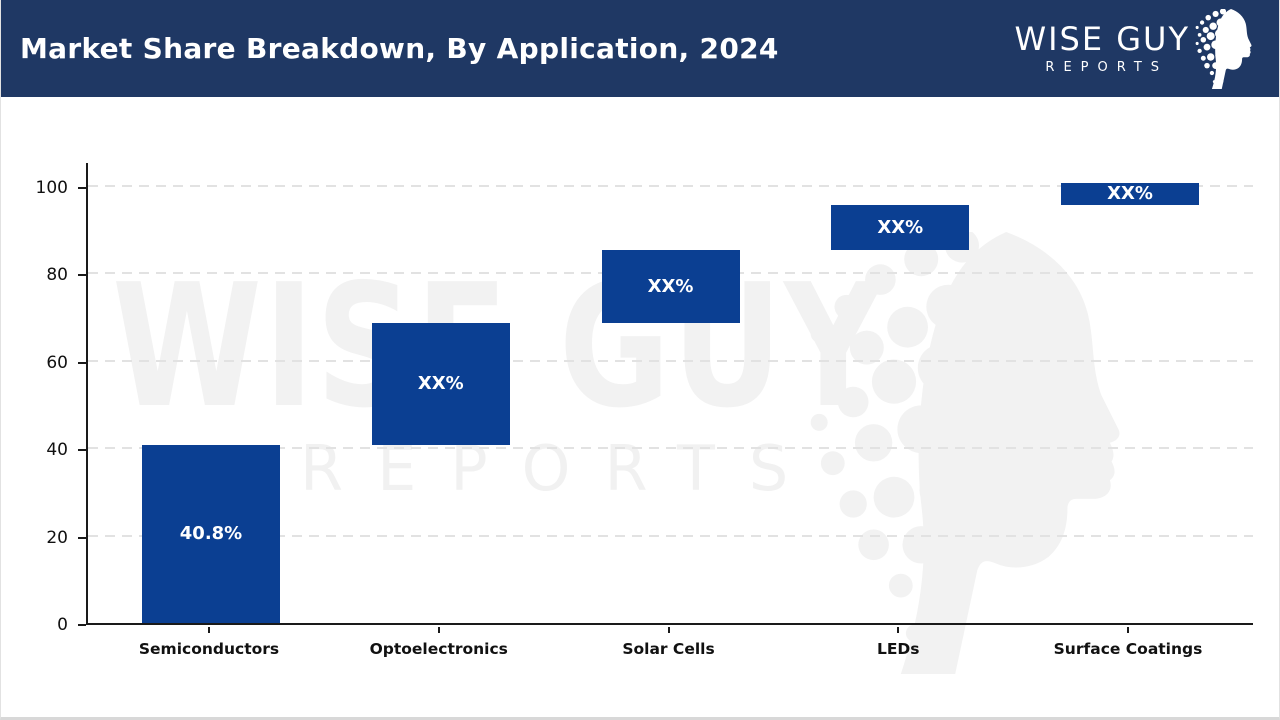 The height and width of the screenshot is (720, 1280). Describe the element at coordinates (51, 187) in the screenshot. I see `y-tick-label: 100` at that location.